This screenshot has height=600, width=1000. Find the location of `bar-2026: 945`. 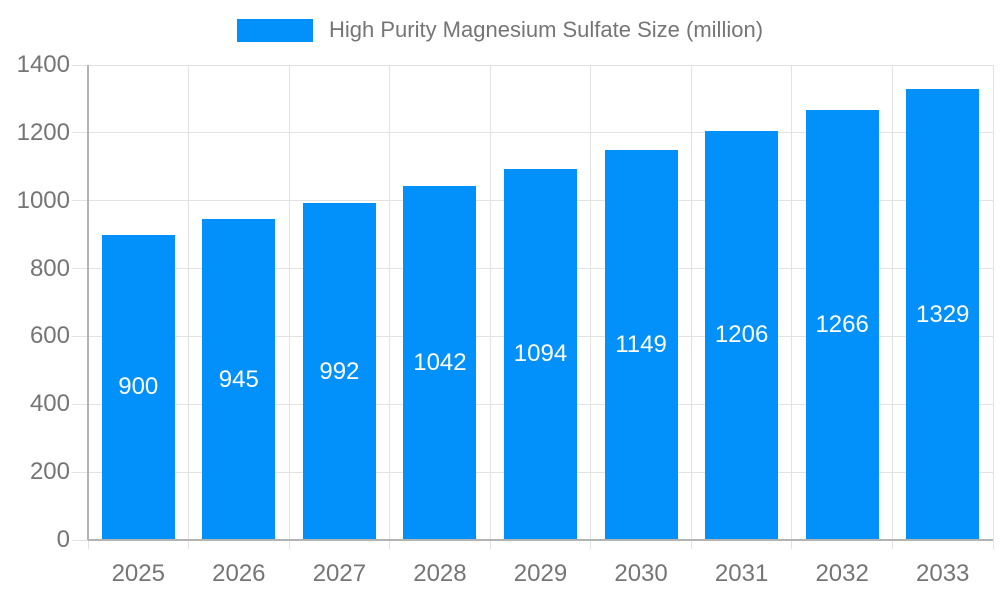

bar-2026: 945 is located at coordinates (239, 379).